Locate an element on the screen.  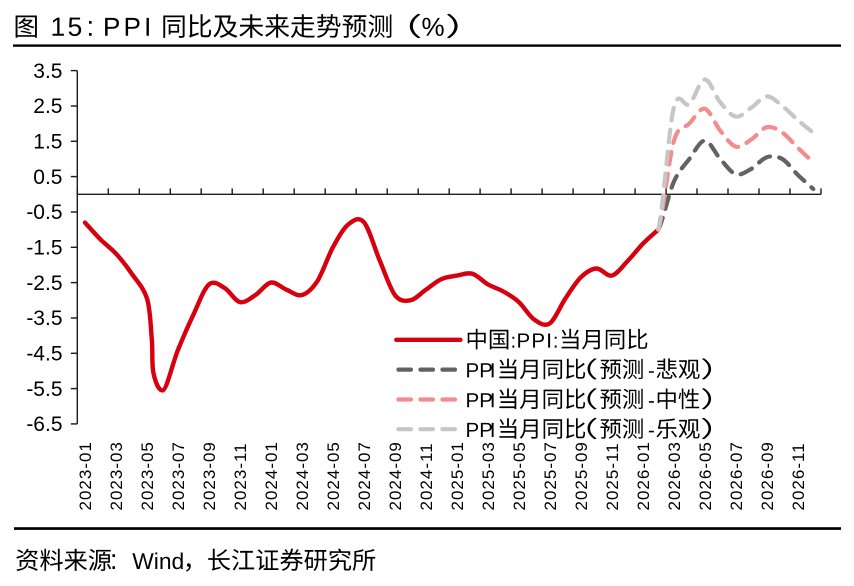
svg-text: 2025-03 is located at coordinates (488, 475).